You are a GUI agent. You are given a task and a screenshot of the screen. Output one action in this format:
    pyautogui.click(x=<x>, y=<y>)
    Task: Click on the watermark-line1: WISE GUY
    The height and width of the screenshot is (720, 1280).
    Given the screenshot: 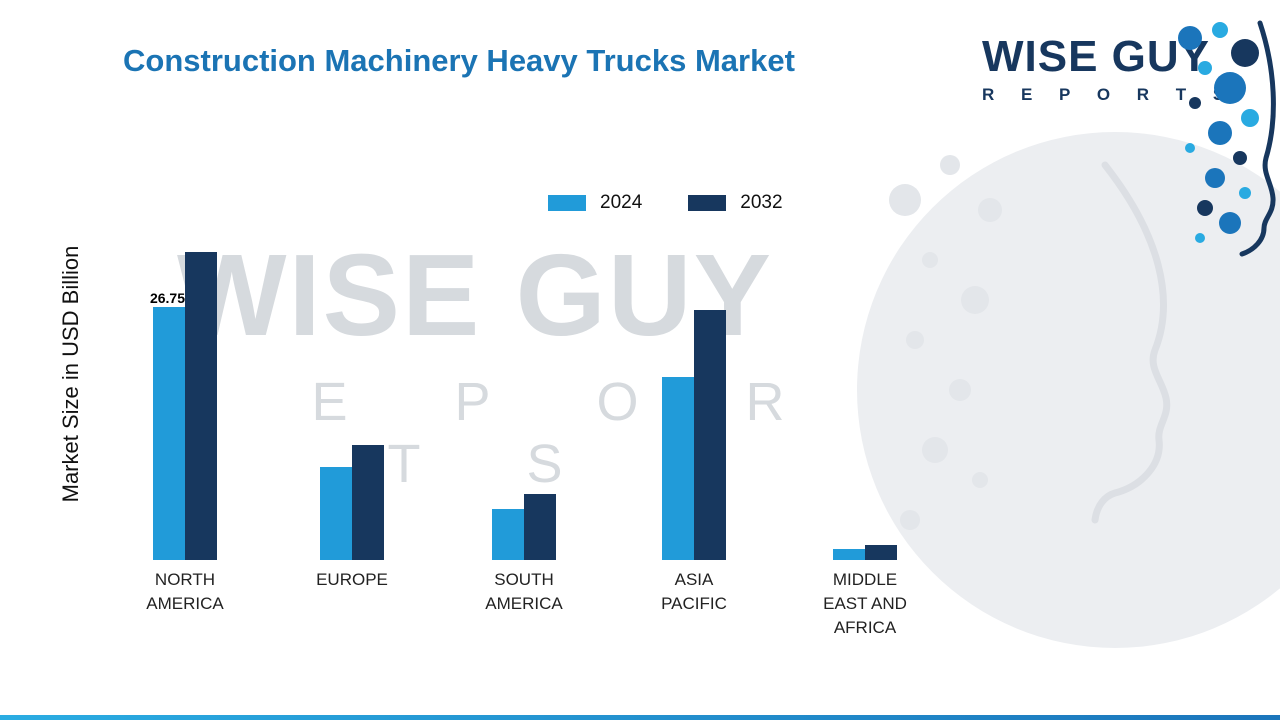 What is the action you would take?
    pyautogui.click(x=475, y=295)
    